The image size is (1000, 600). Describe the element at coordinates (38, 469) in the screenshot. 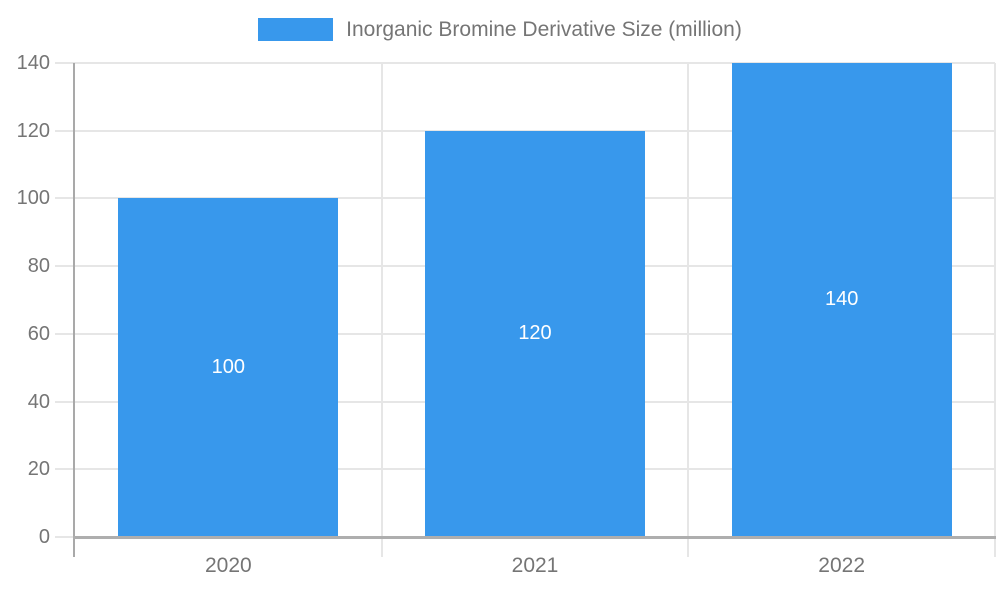

I see `y-tick-label: 20` at that location.